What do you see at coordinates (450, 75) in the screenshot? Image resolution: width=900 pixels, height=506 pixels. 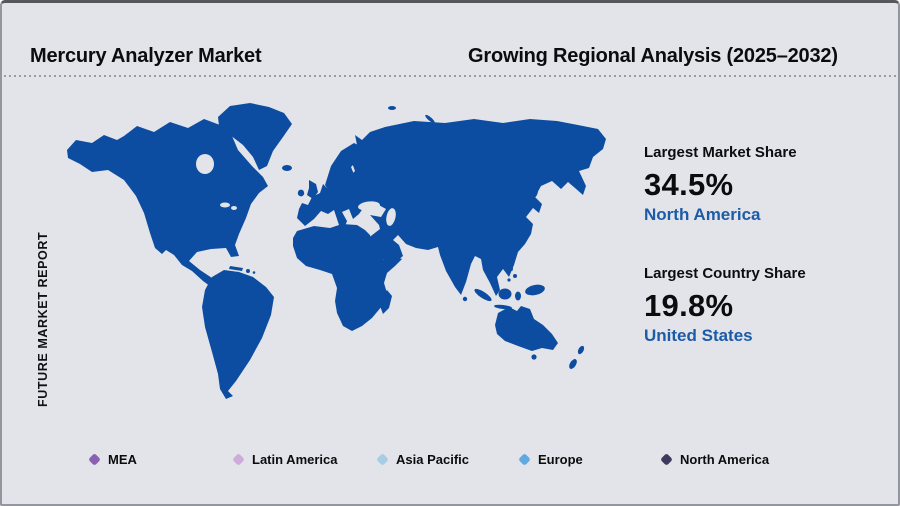 I see `dotted-divider` at bounding box center [450, 75].